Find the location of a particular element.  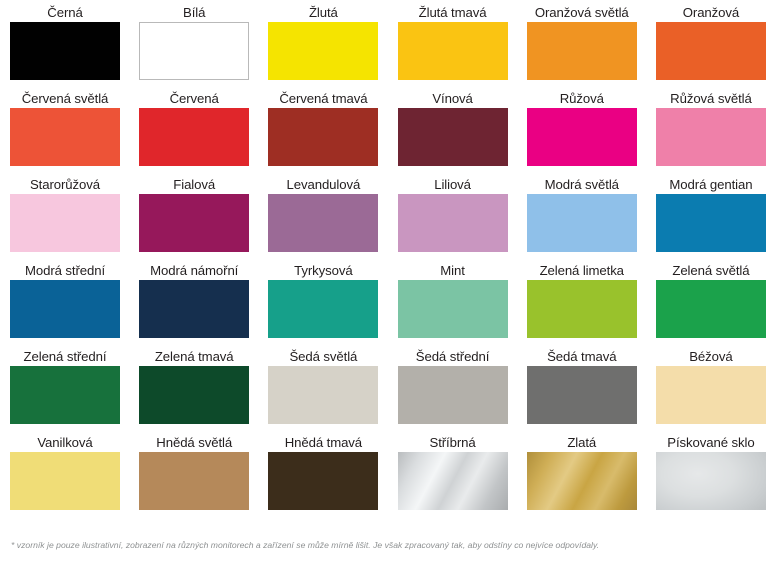

swatch-cell: Bílá is located at coordinates (203, 47).